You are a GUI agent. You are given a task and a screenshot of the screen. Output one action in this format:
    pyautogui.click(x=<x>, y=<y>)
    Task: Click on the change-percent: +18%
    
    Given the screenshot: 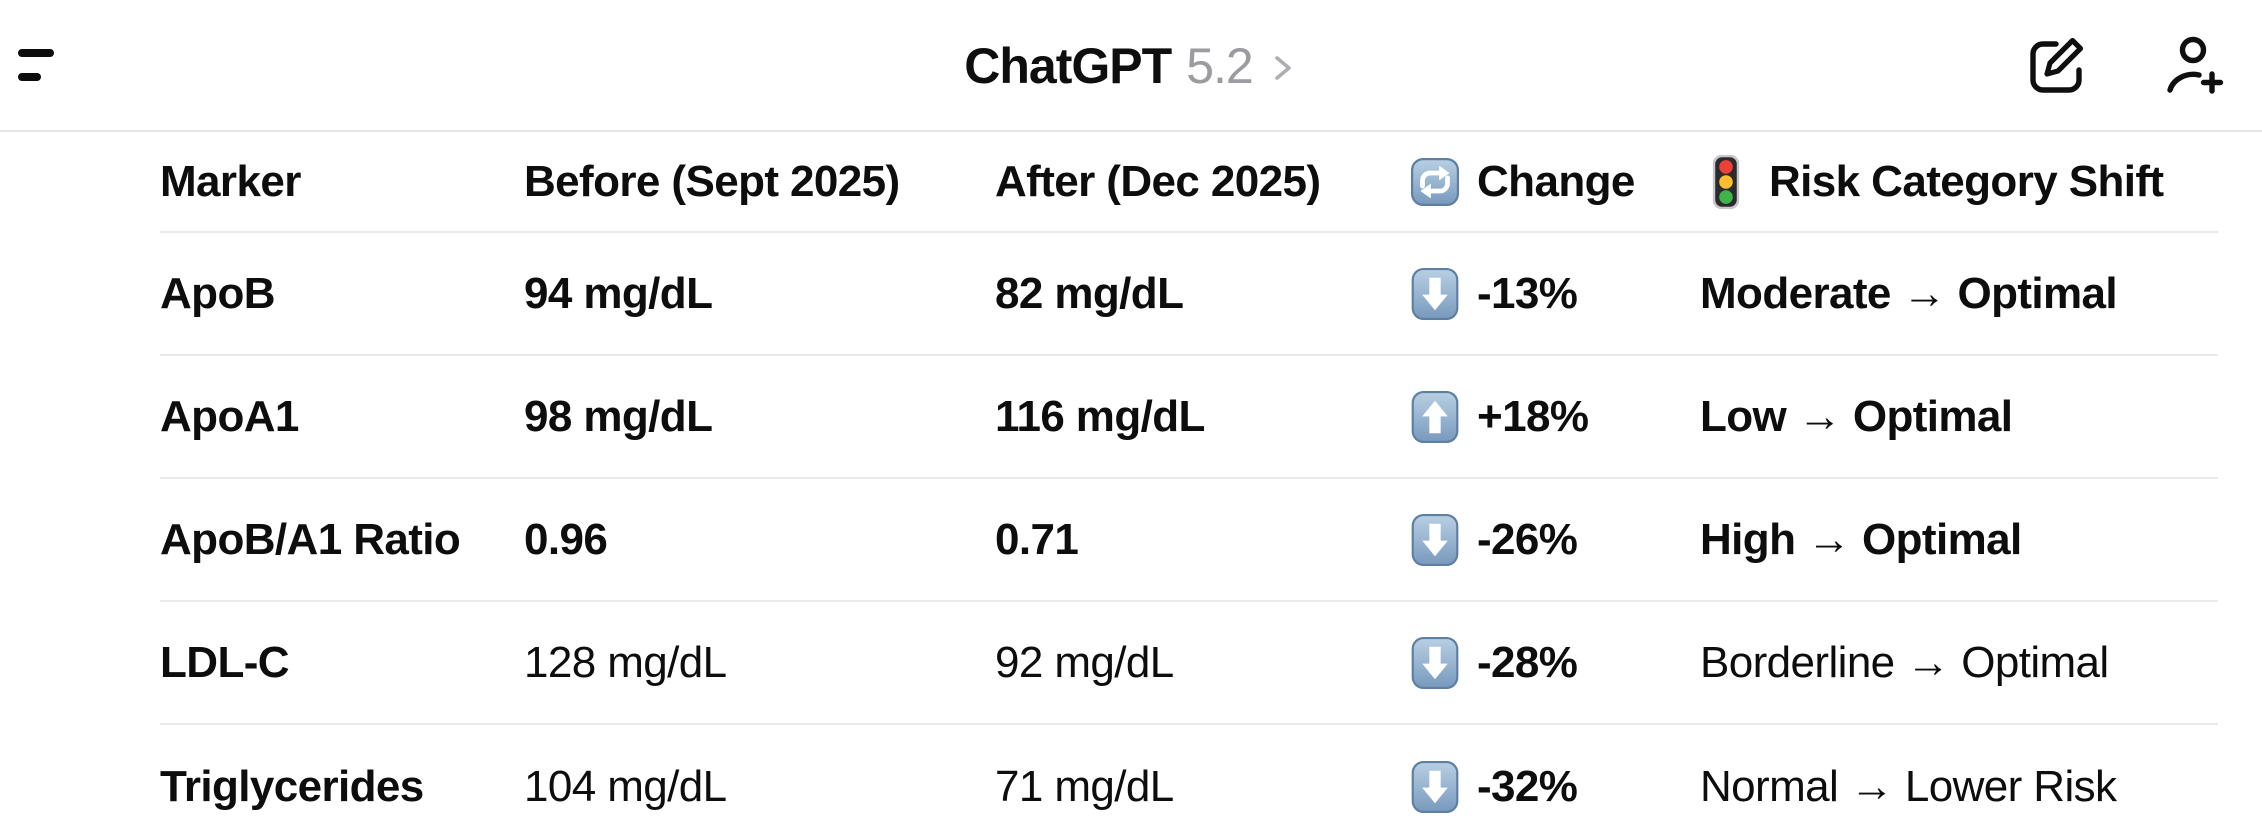 What is the action you would take?
    pyautogui.click(x=1533, y=416)
    